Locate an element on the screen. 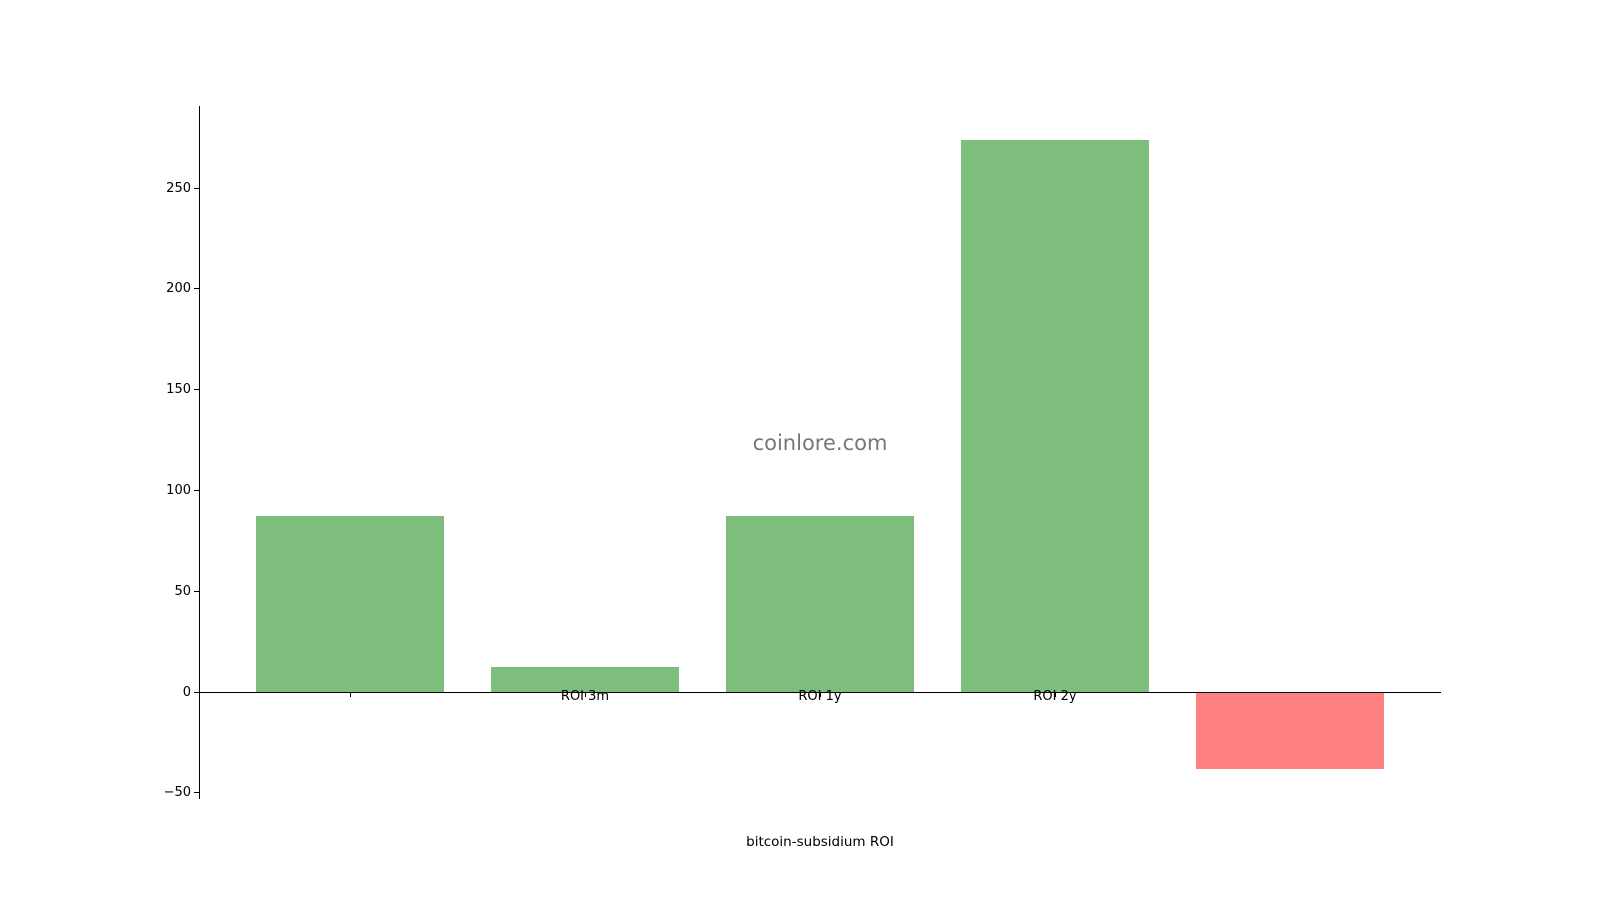 The width and height of the screenshot is (1600, 900). y-tick-label: 200 is located at coordinates (178, 288).